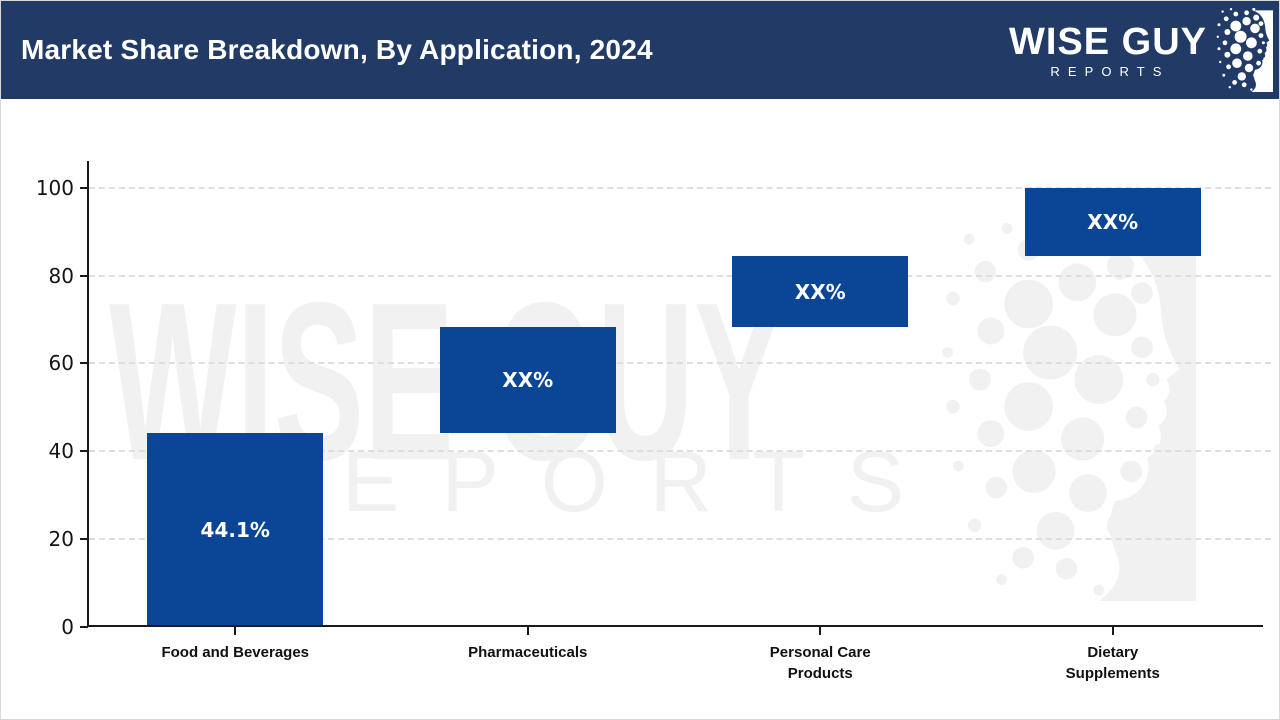 This screenshot has width=1280, height=720. I want to click on x-category-label: Personal Care Products, so click(820, 663).